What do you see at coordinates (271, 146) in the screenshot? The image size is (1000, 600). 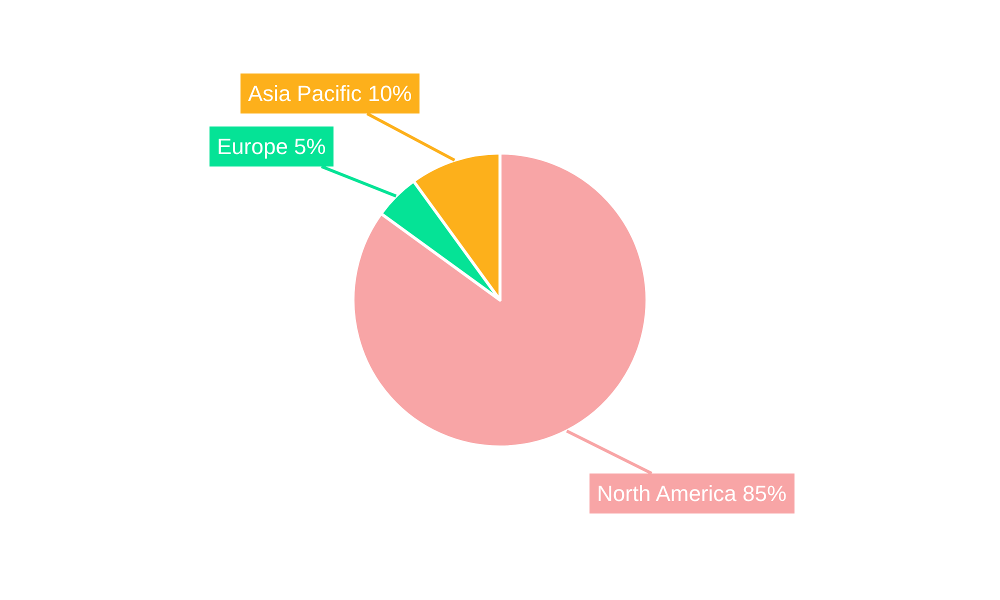 I see `slice-label: Europe 5%` at bounding box center [271, 146].